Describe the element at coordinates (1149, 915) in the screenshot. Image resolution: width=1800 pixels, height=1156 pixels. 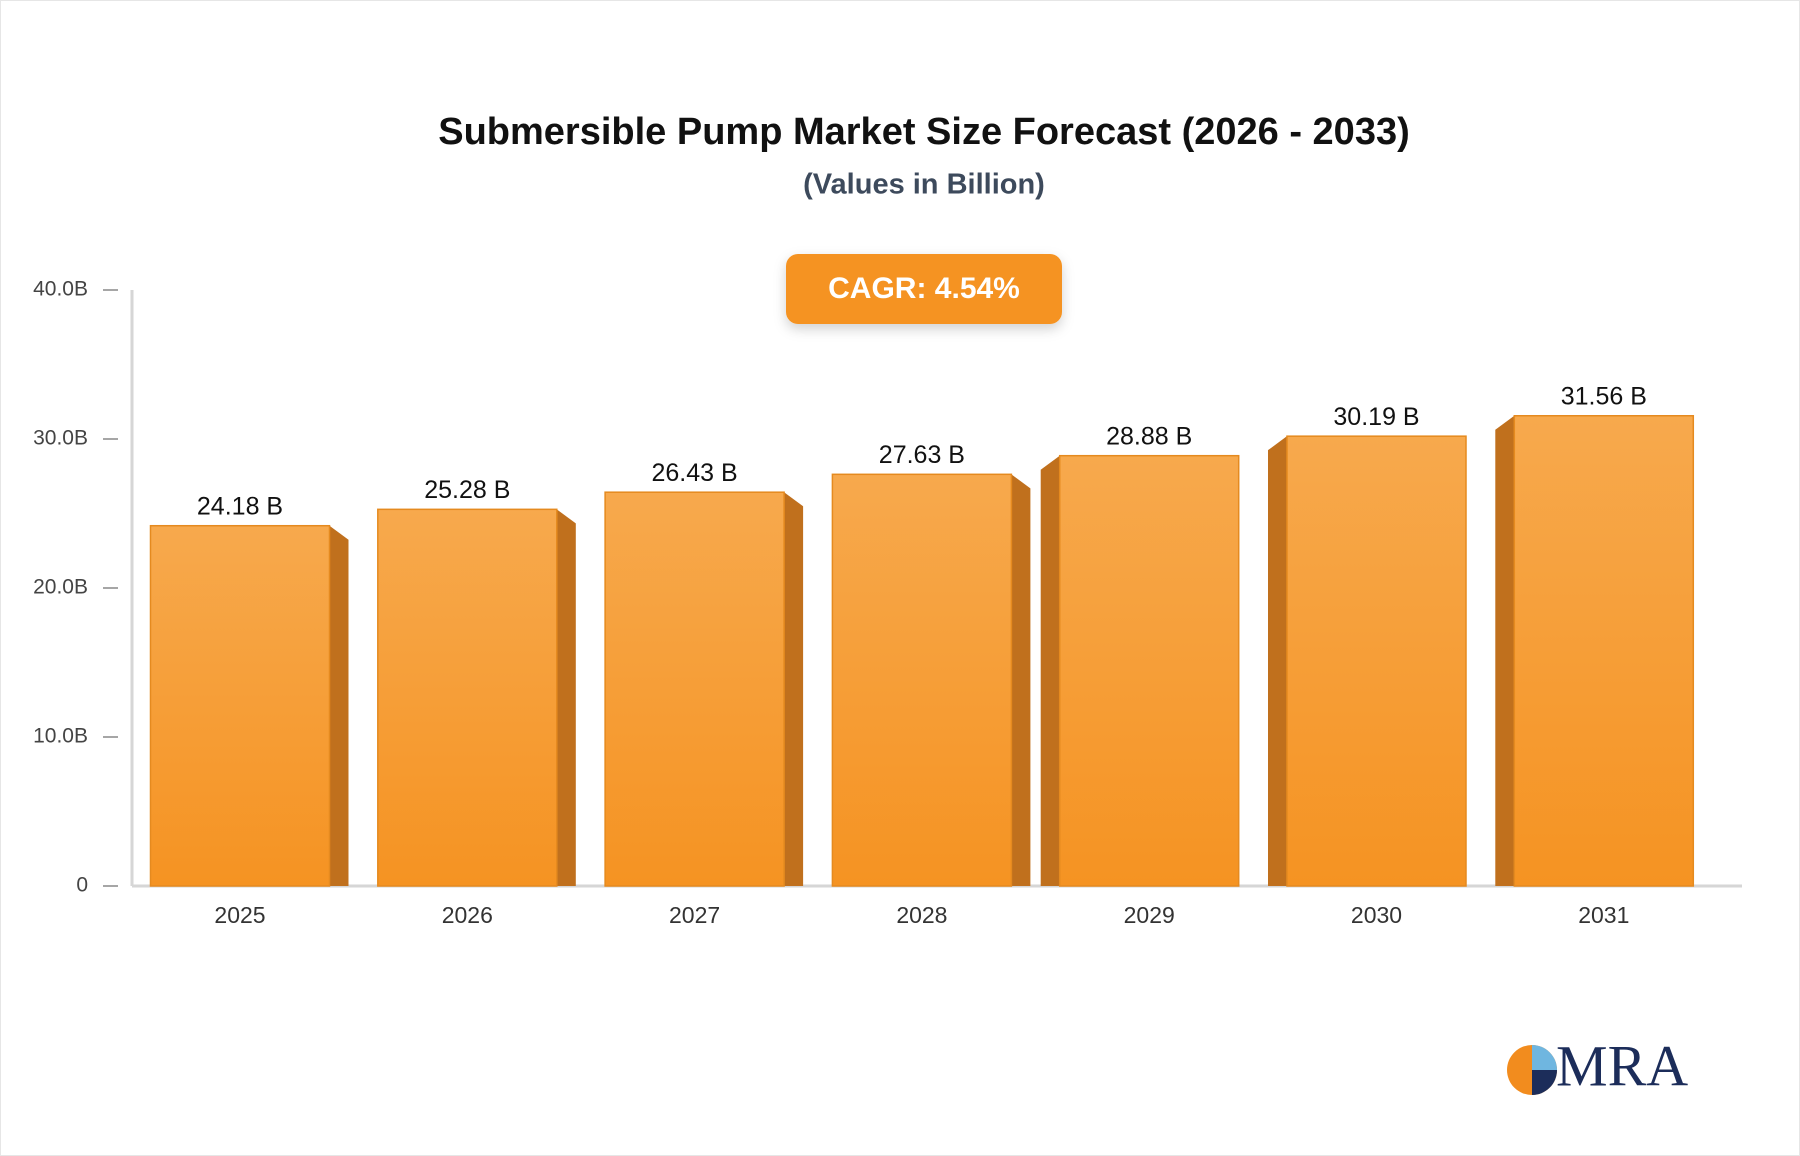
I see `x-tick-label: 2029` at that location.